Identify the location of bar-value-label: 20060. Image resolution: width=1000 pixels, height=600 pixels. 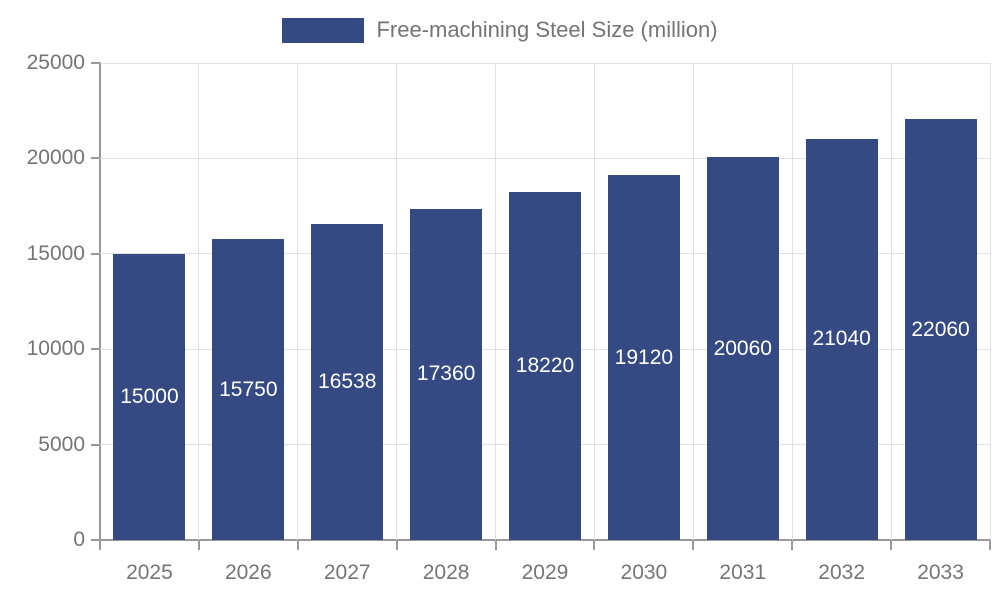
(742, 348).